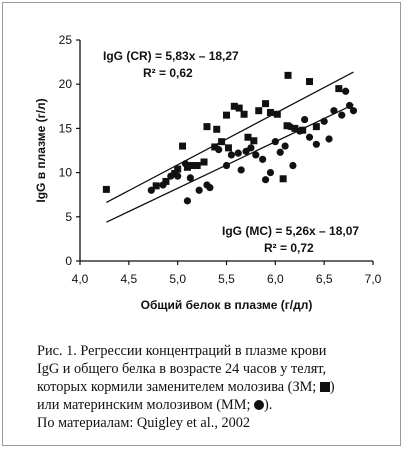  What do you see at coordinates (226, 279) in the screenshot?
I see `x-tick-label: 5,5` at bounding box center [226, 279].